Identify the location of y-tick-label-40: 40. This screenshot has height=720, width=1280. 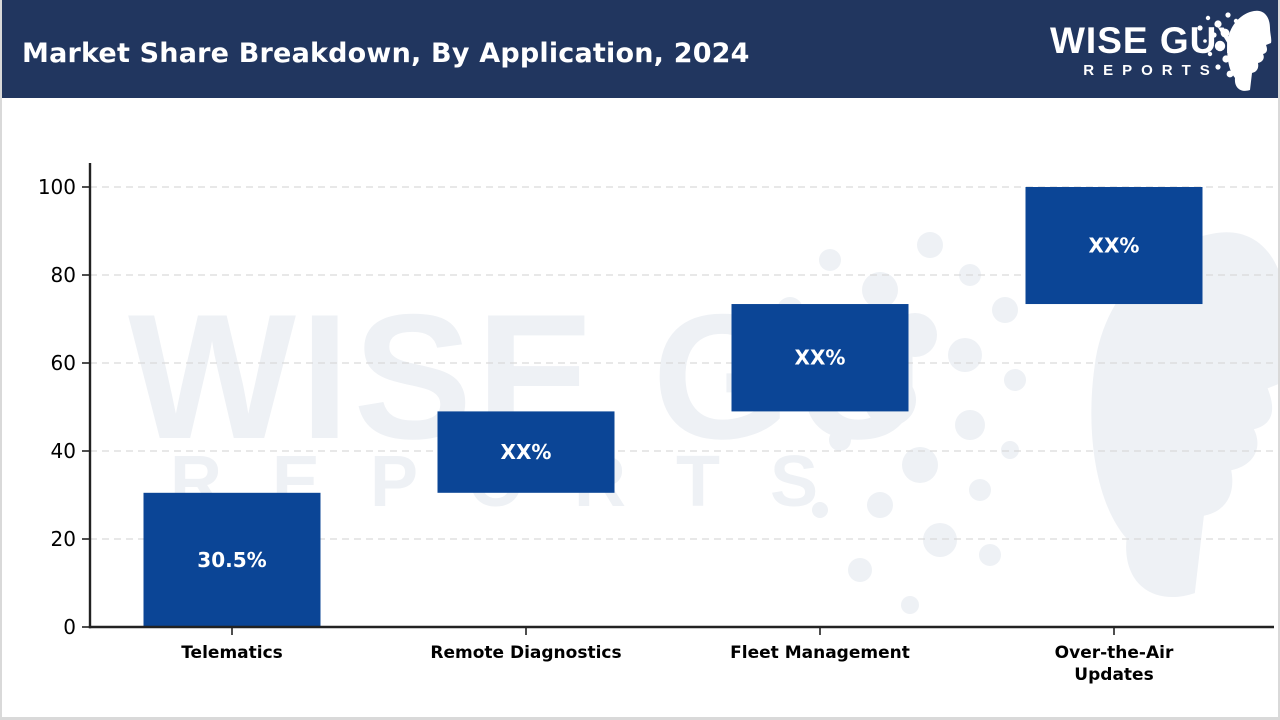
(63, 451).